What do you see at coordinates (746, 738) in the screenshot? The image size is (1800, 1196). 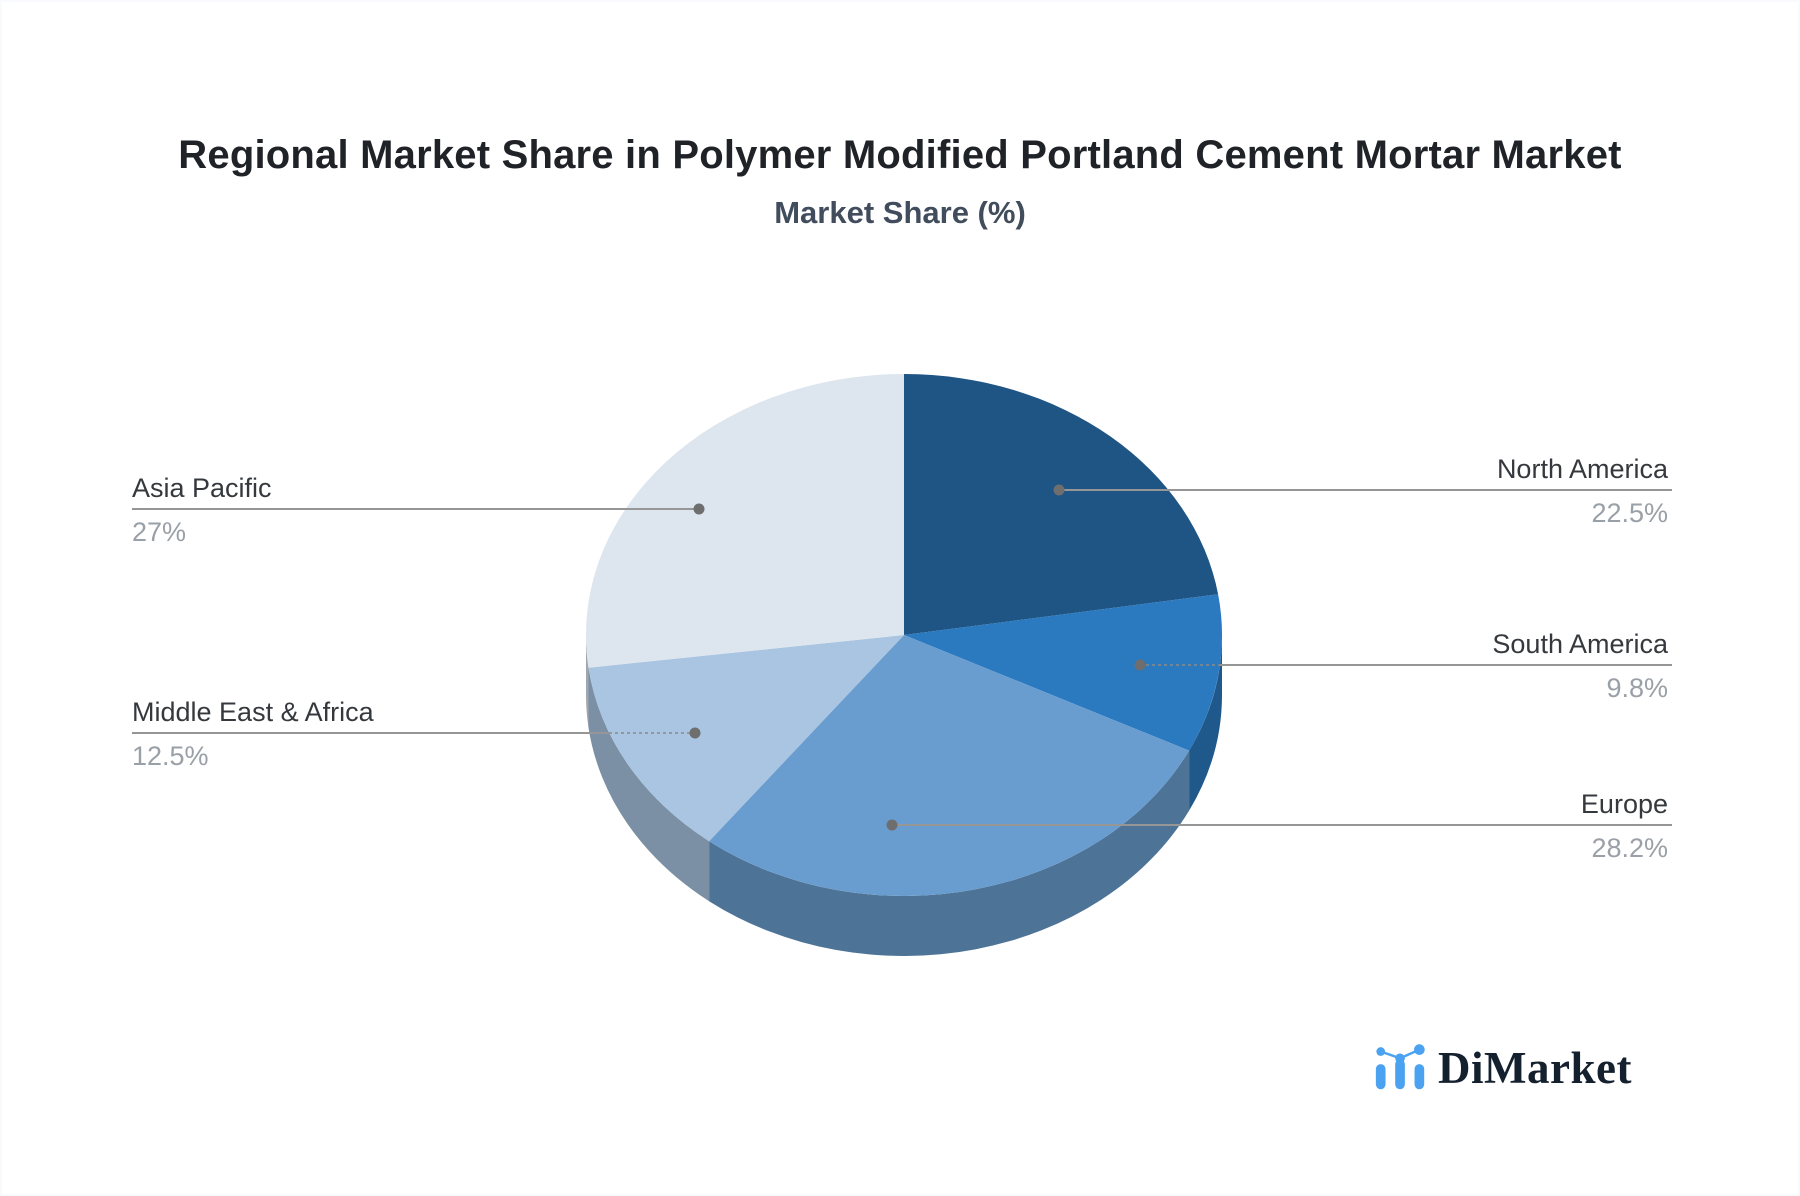 I see `pie-slice-middle-east-and-africa` at bounding box center [746, 738].